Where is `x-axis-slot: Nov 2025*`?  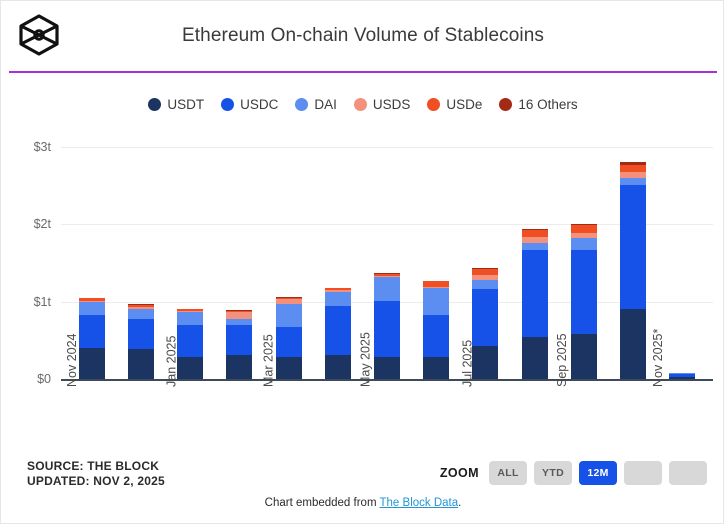 x-axis-slot: Nov 2025* is located at coordinates (678, 394).